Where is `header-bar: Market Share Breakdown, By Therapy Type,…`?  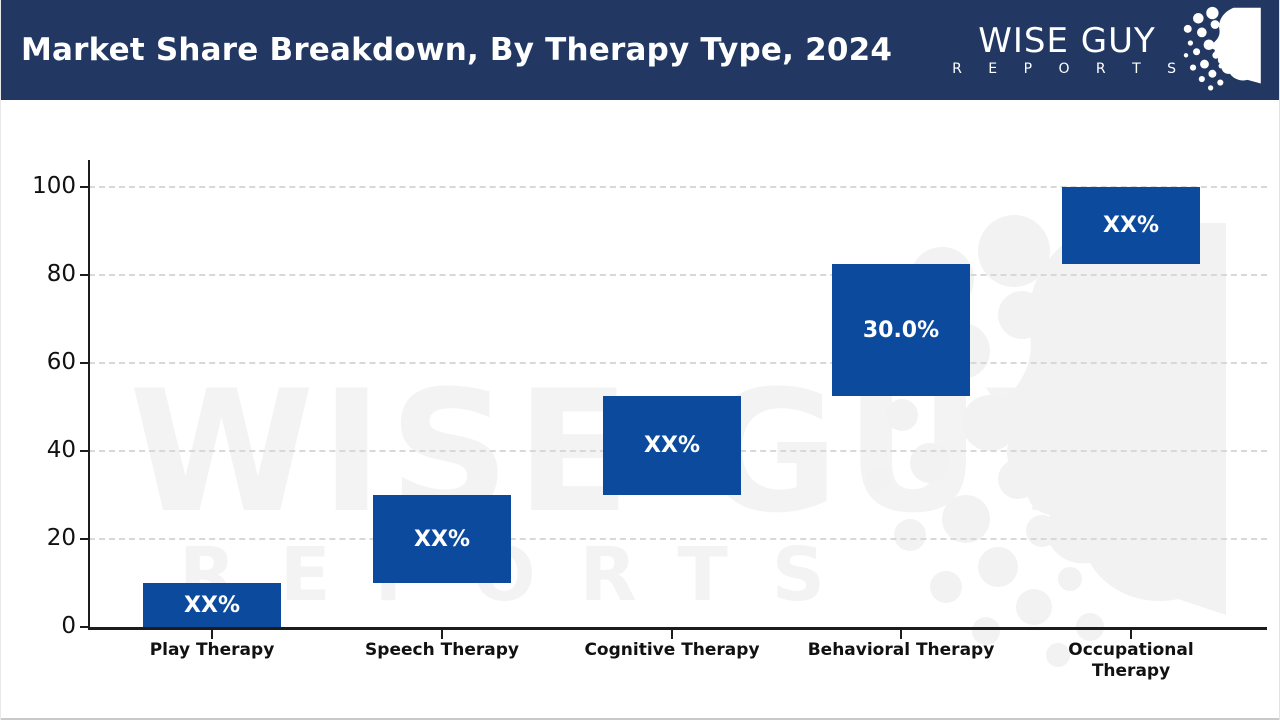
header-bar: Market Share Breakdown, By Therapy Type,… is located at coordinates (640, 50).